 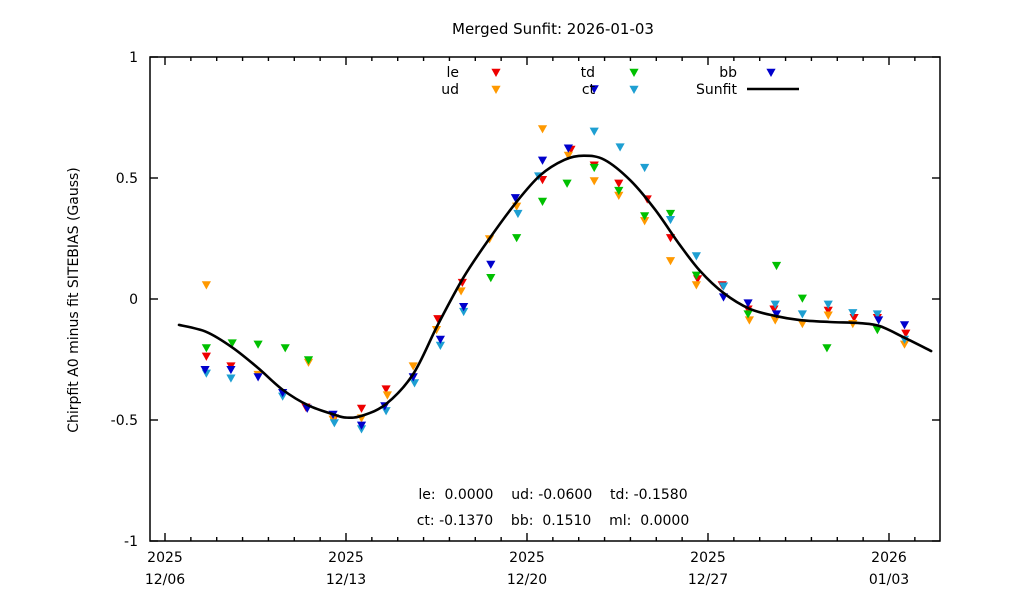 What do you see at coordinates (496, 72) in the screenshot?
I see `legend-marker-le` at bounding box center [496, 72].